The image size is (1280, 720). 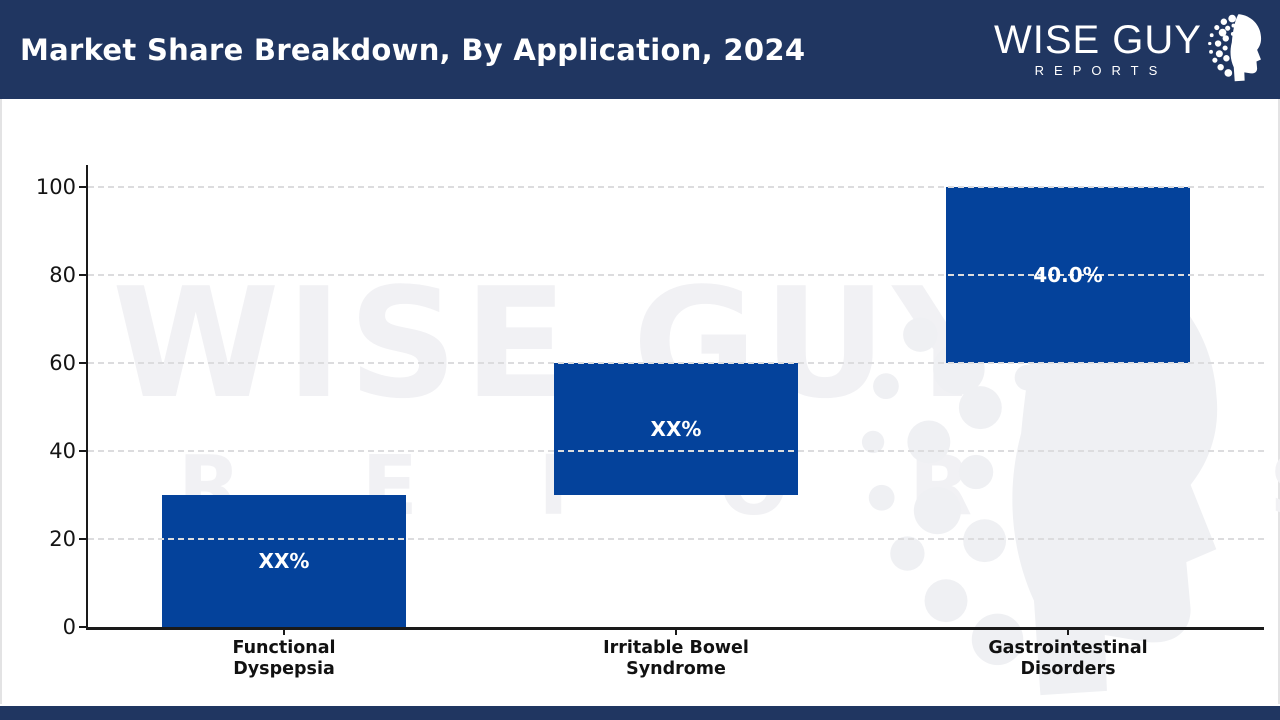 I want to click on y-tick-label-80: 80, so click(x=62, y=275).